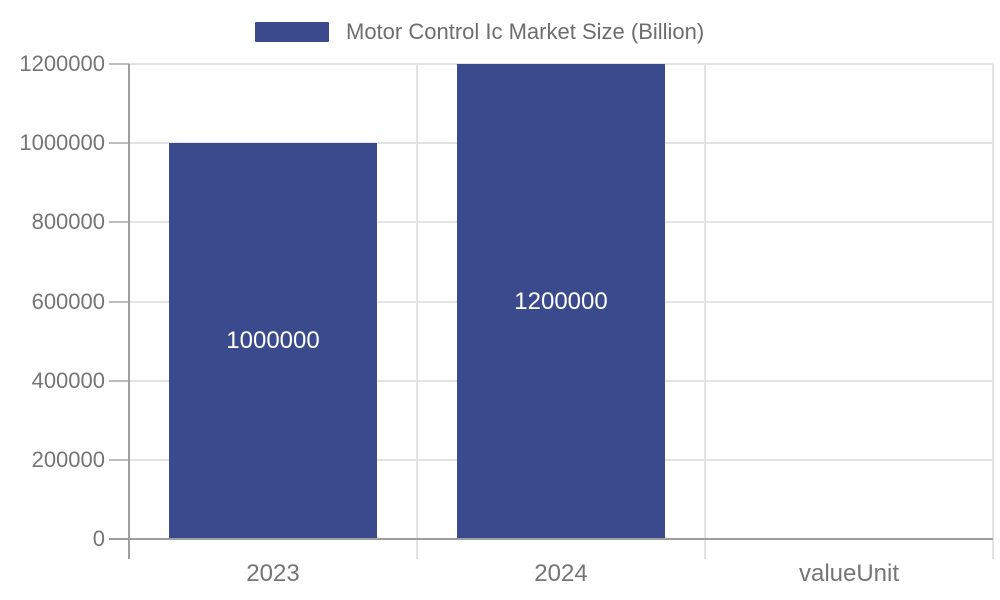 This screenshot has width=1000, height=600. Describe the element at coordinates (292, 32) in the screenshot. I see `legend-swatch` at that location.